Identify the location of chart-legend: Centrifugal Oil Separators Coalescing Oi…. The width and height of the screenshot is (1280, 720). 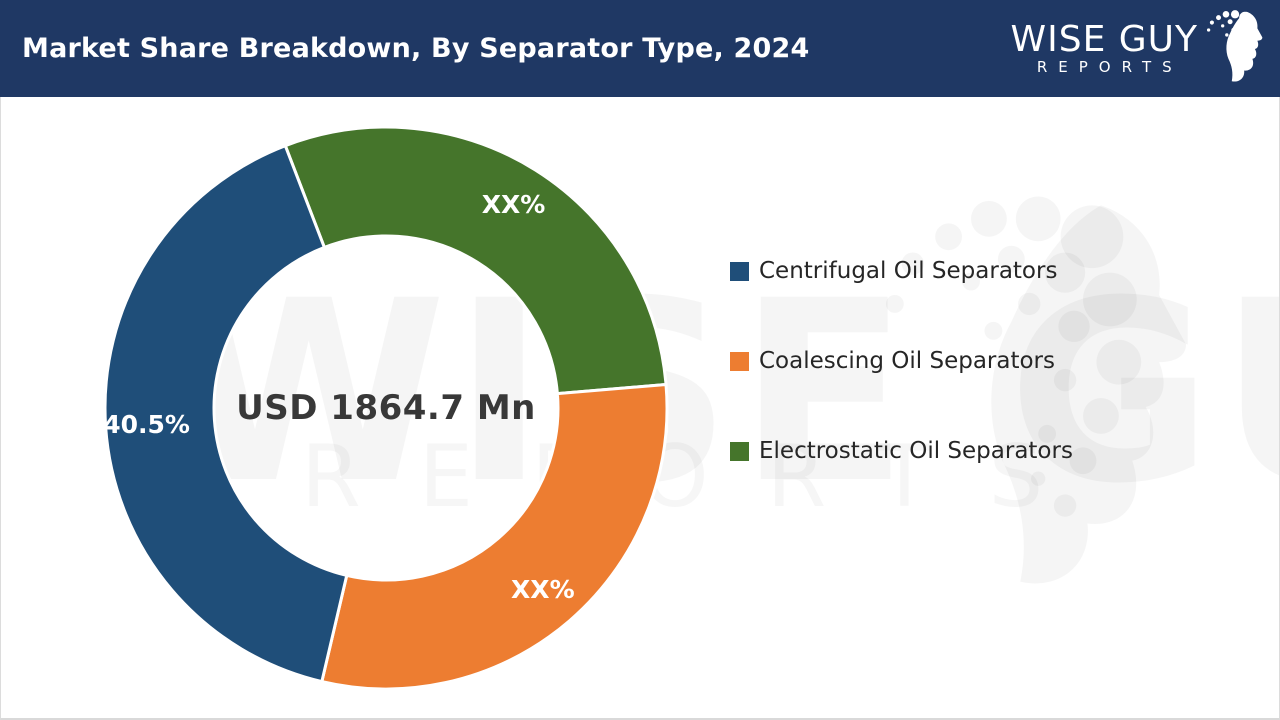
(901, 393).